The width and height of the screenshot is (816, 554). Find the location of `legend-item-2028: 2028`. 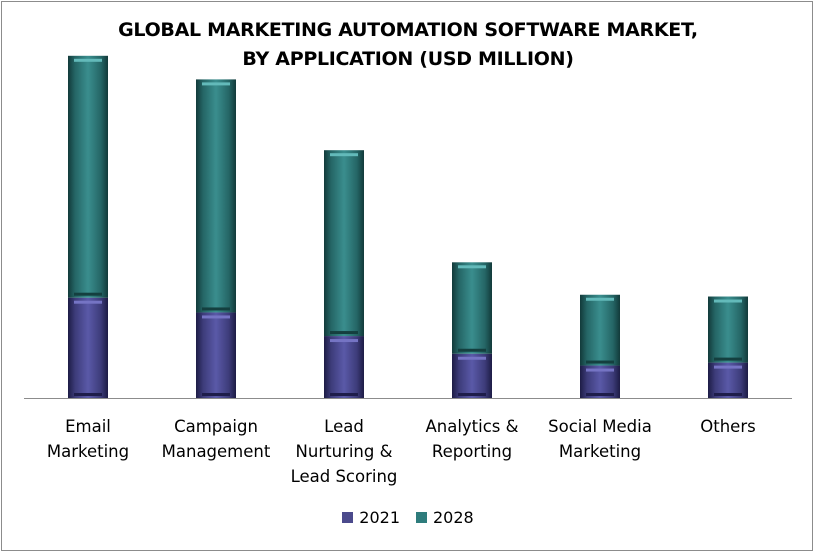

legend-item-2028: 2028 is located at coordinates (445, 517).